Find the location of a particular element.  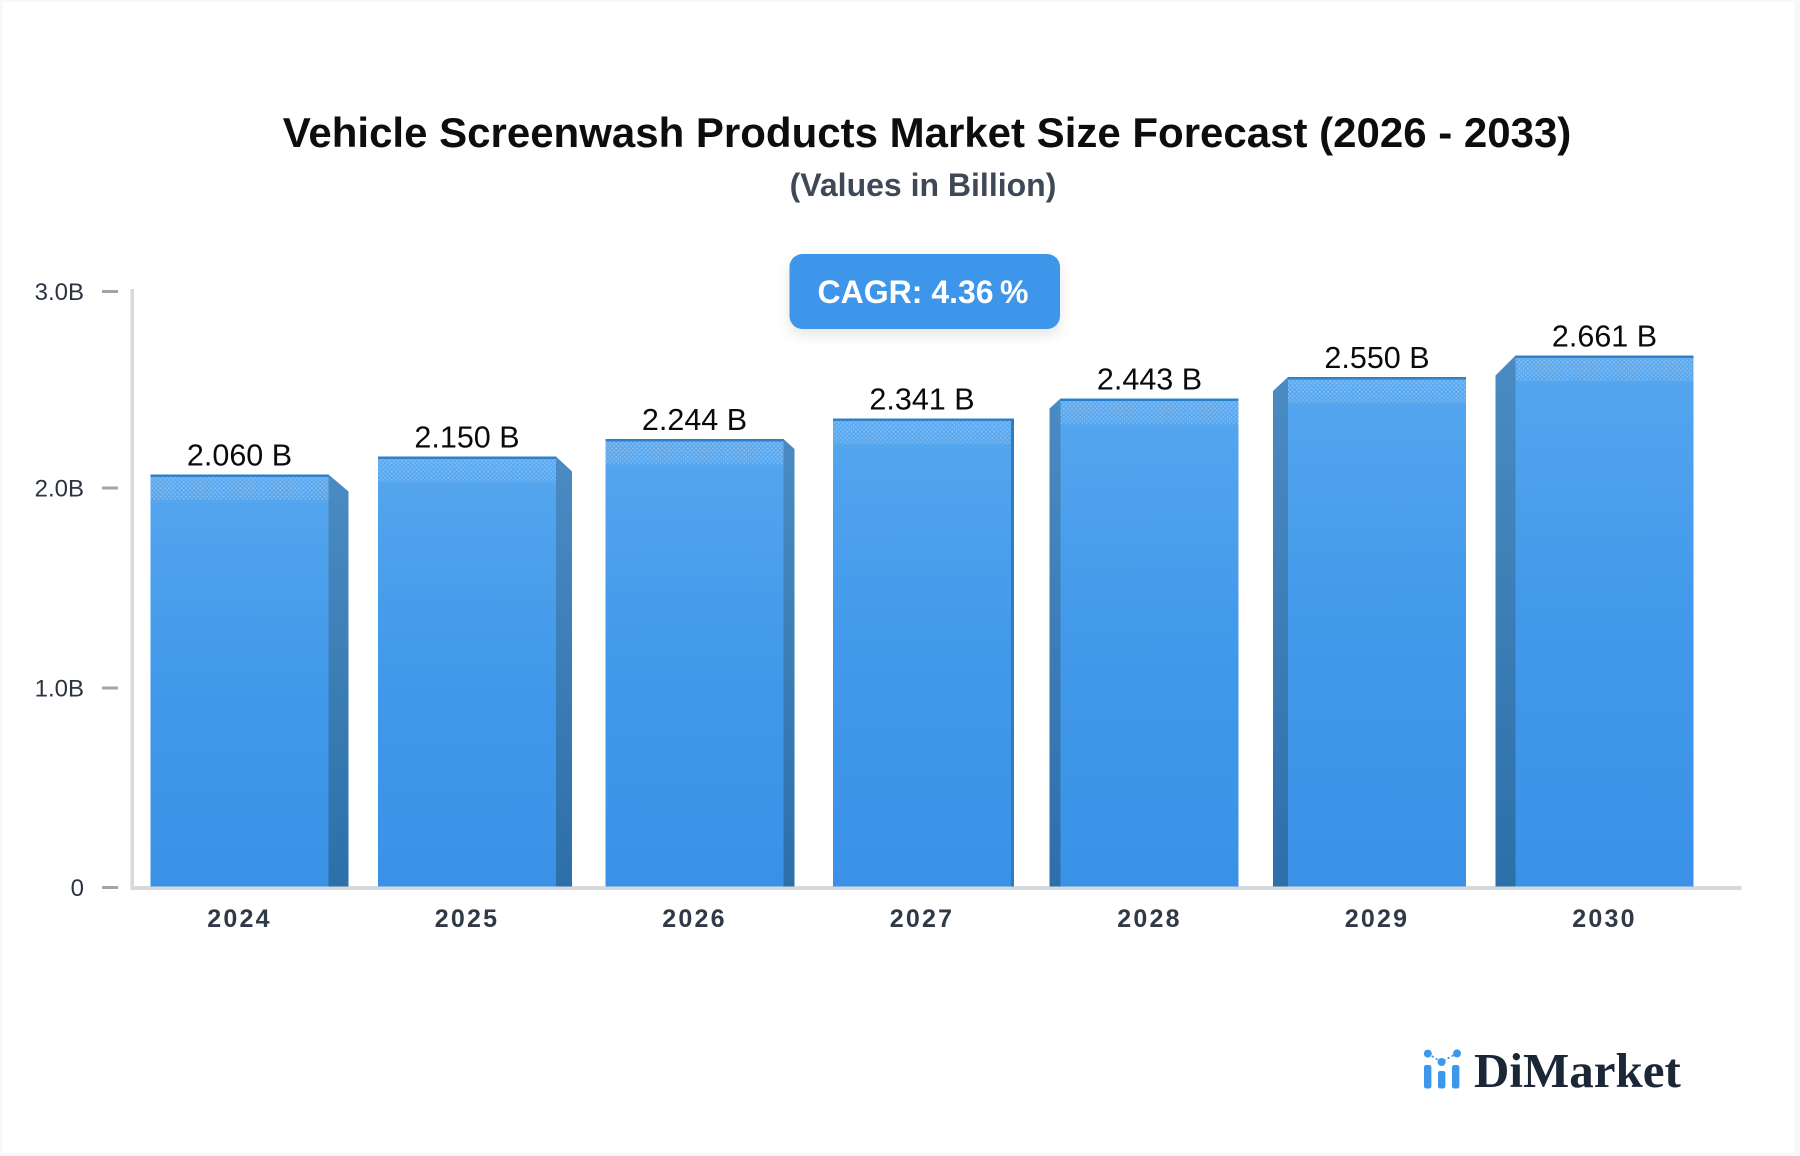

svg-text: 3.0B is located at coordinates (59, 292).